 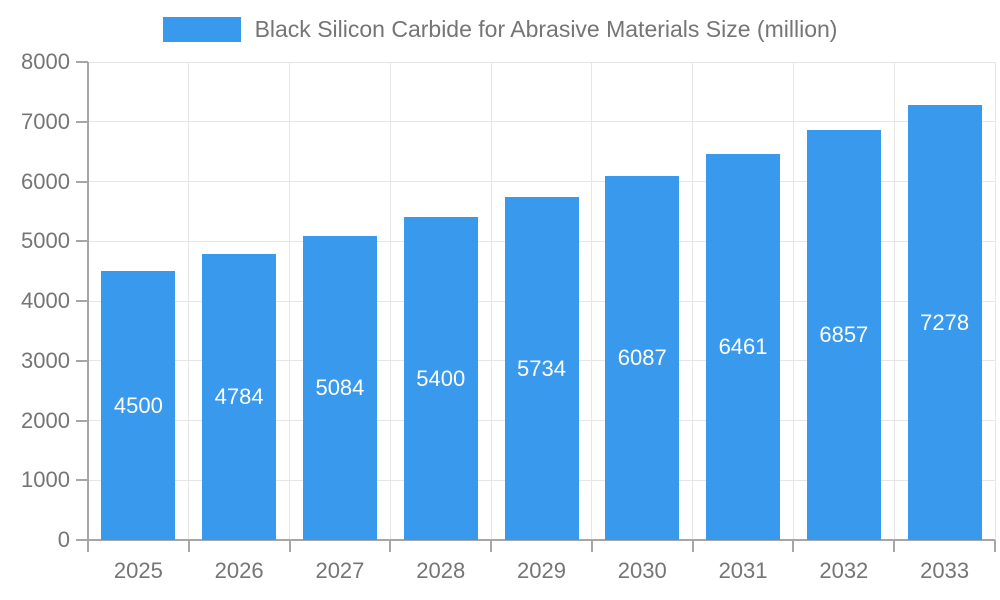 I want to click on x-axis-label: 2027, so click(x=340, y=570).